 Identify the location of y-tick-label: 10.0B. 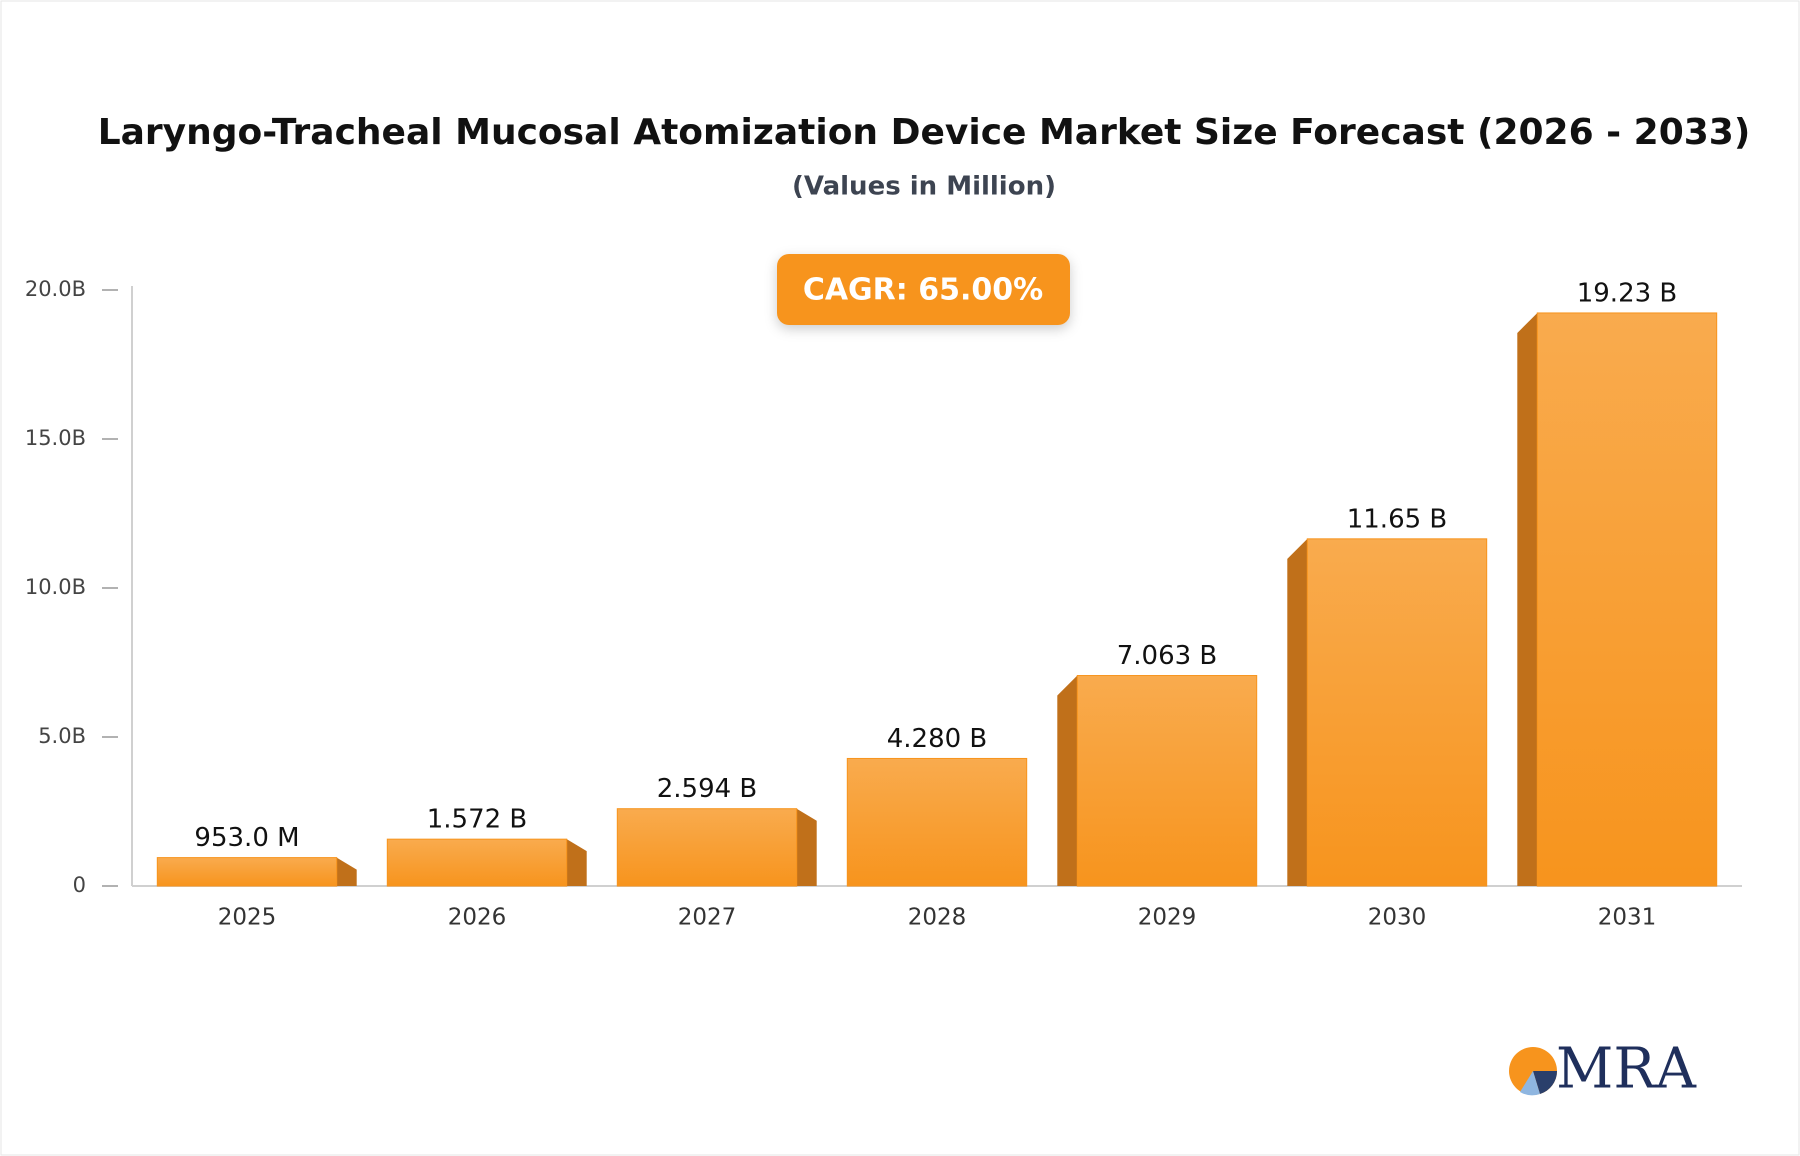
(55, 587).